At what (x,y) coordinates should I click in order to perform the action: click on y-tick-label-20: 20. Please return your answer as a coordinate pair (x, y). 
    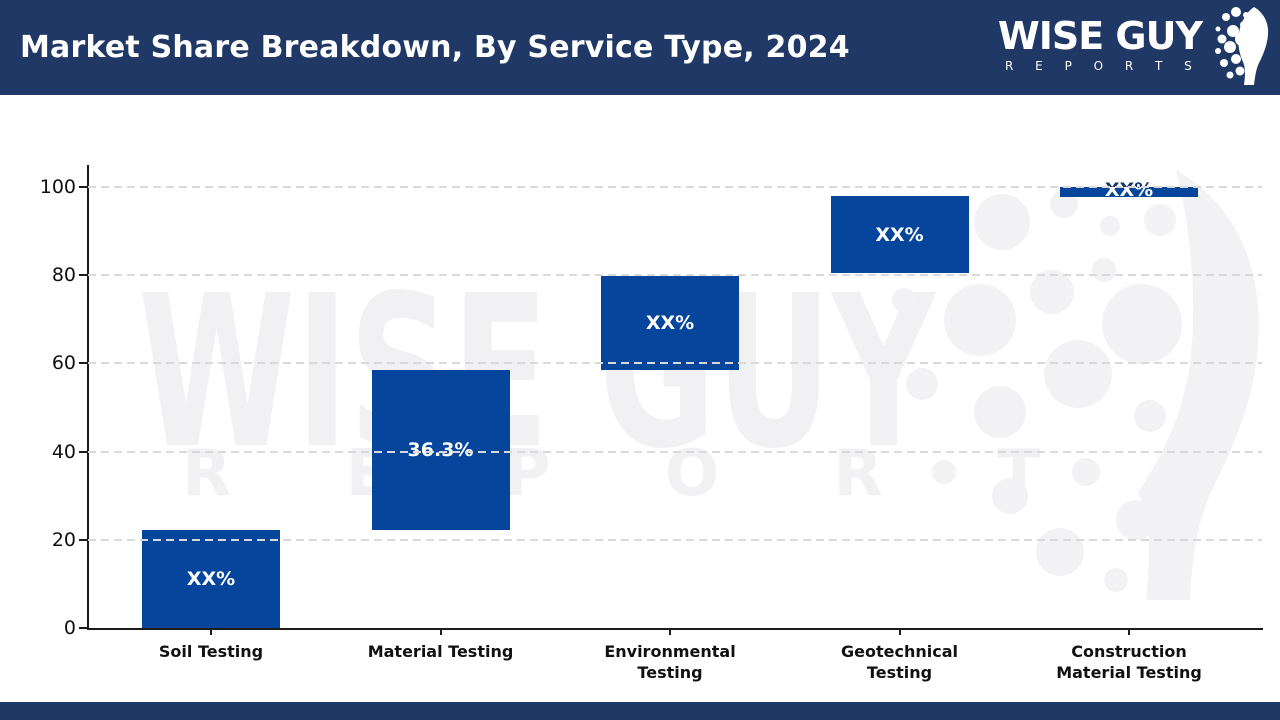
    Looking at the image, I should click on (63, 539).